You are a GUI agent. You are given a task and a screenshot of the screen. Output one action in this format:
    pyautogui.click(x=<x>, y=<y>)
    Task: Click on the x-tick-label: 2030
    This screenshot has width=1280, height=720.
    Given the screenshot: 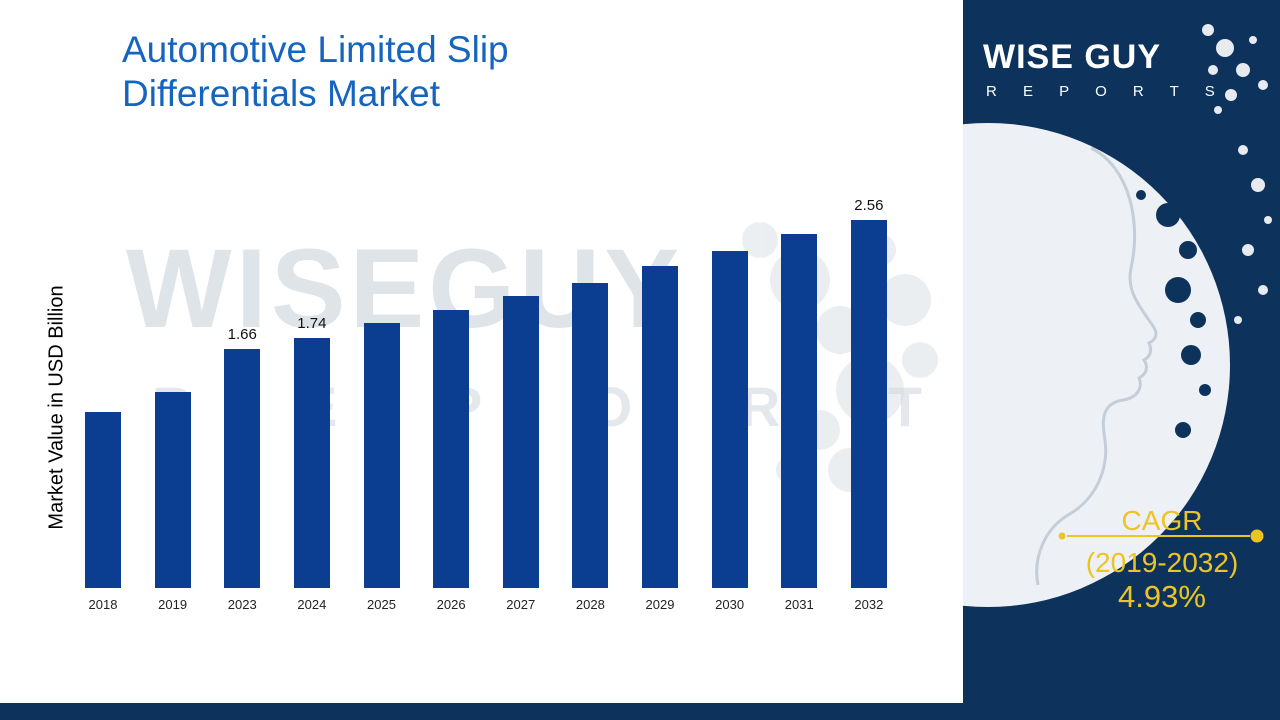 What is the action you would take?
    pyautogui.click(x=730, y=604)
    